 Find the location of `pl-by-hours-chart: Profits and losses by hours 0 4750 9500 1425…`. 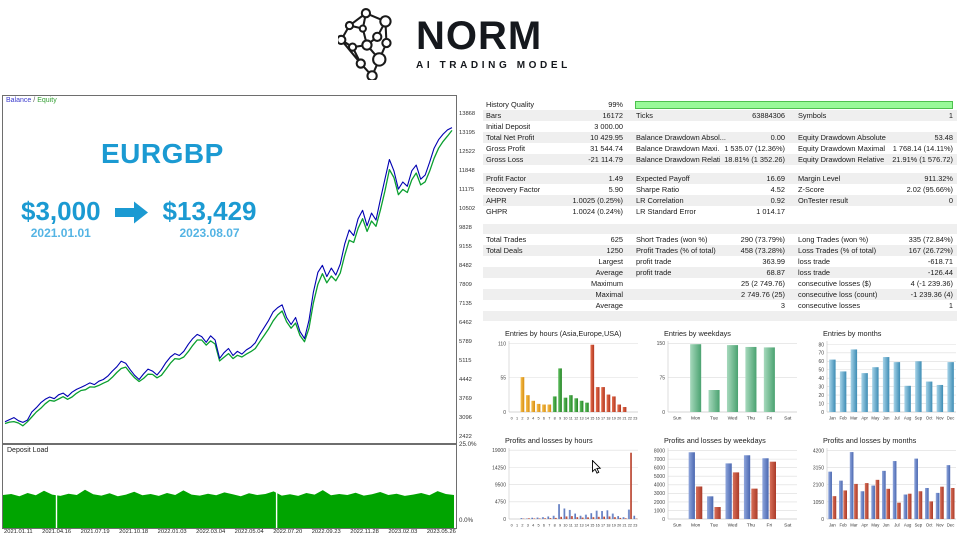

pl-by-hours-chart: Profits and losses by hours 0 4750 9500 1425… is located at coordinates (562, 486).